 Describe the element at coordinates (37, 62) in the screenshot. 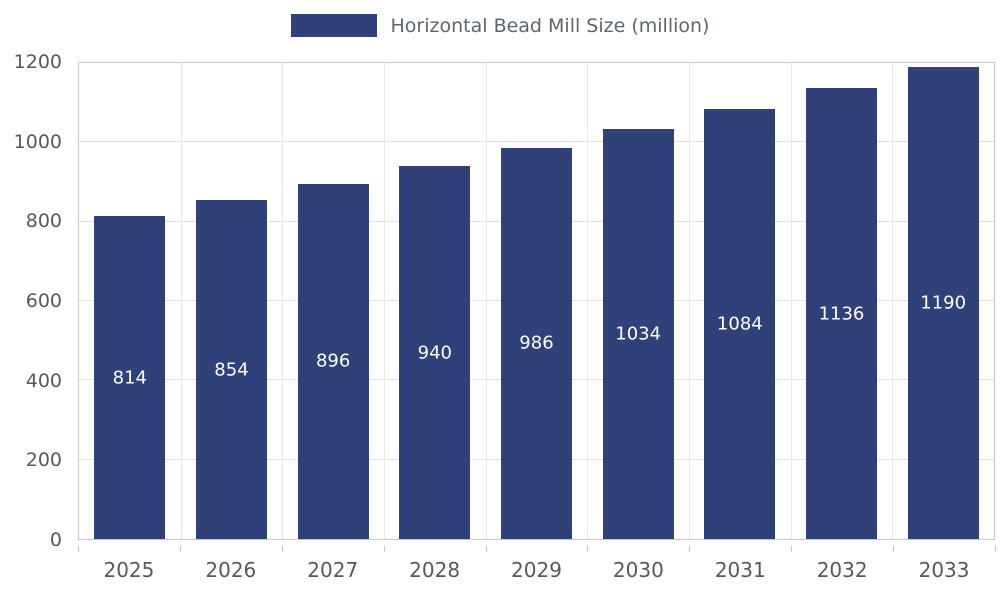

I see `y-axis-tick-label: 1200` at that location.